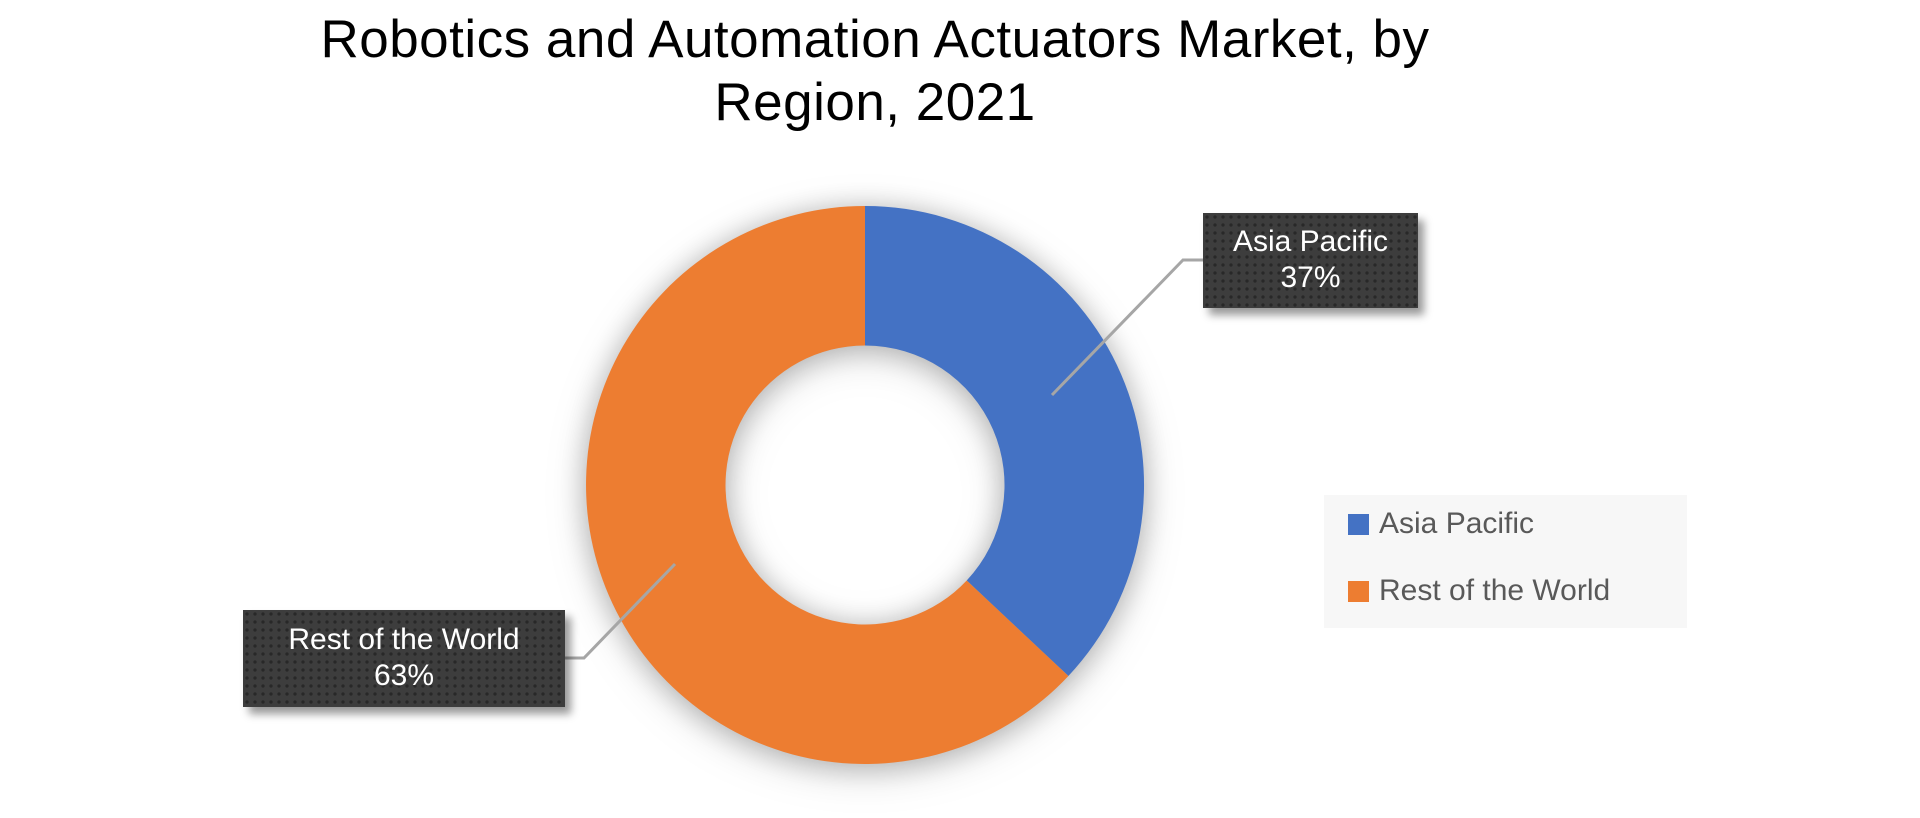 This screenshot has width=1920, height=818. I want to click on leader-line-asia-pacific, so click(1127, 327).